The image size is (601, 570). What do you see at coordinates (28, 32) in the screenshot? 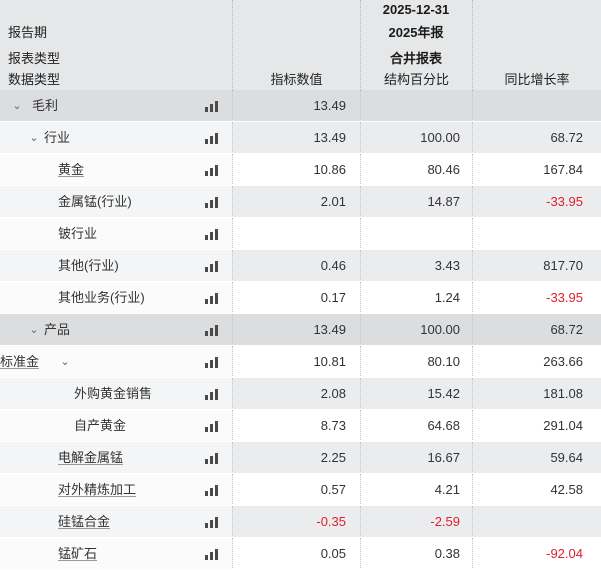
I see `header-label-report-period: 报告期` at bounding box center [28, 32].